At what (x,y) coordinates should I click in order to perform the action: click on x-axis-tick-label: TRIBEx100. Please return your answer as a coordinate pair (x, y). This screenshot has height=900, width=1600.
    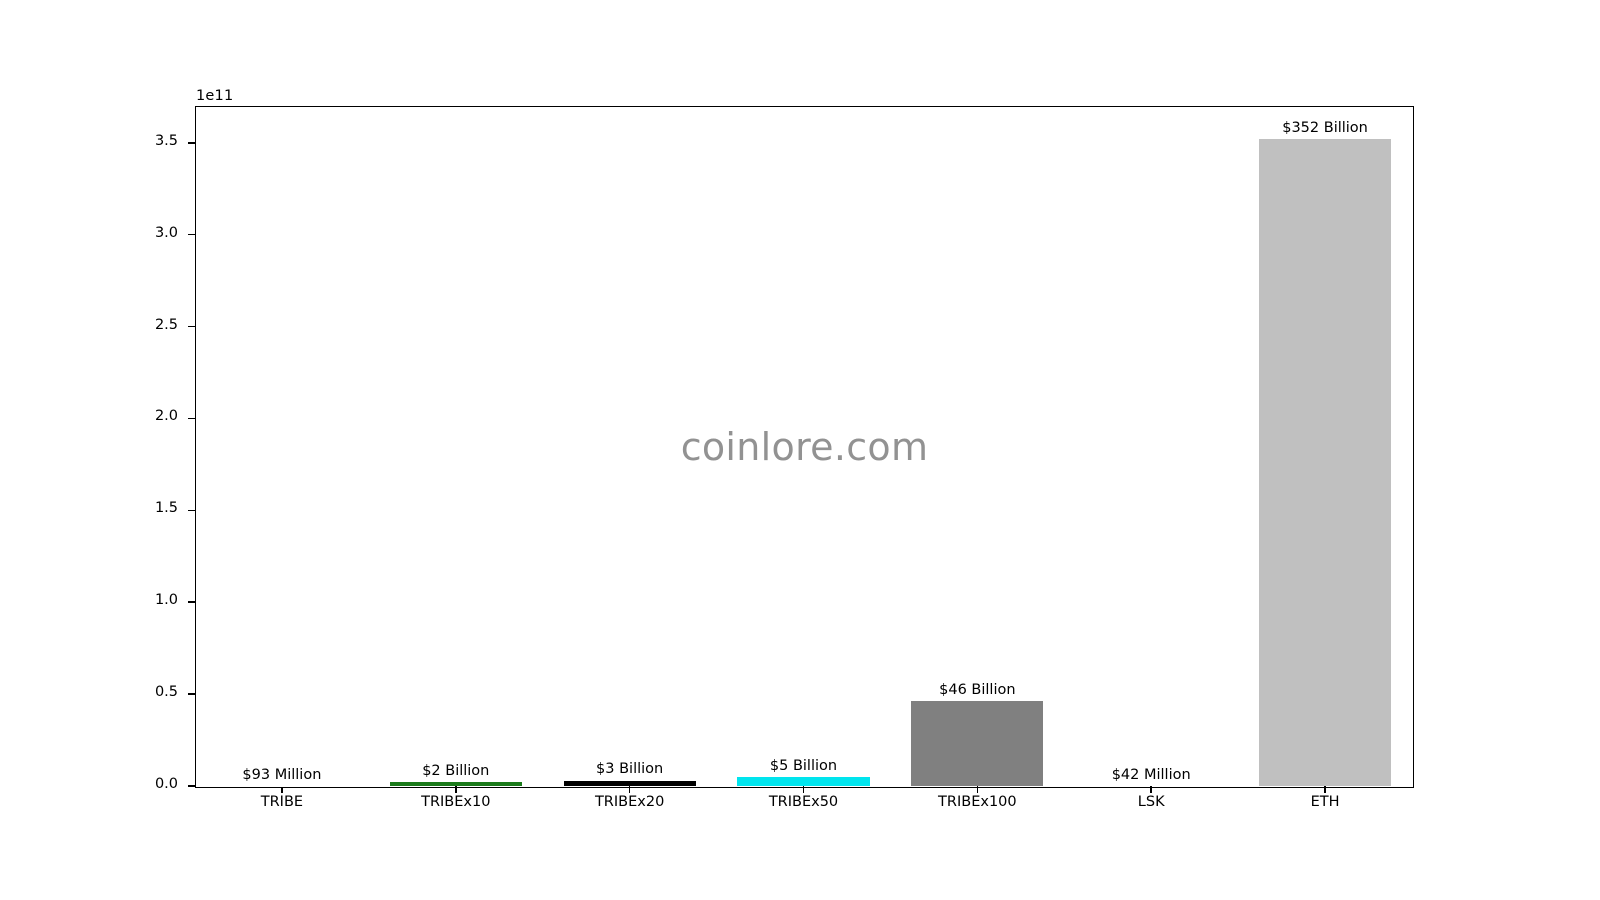
    Looking at the image, I should click on (977, 802).